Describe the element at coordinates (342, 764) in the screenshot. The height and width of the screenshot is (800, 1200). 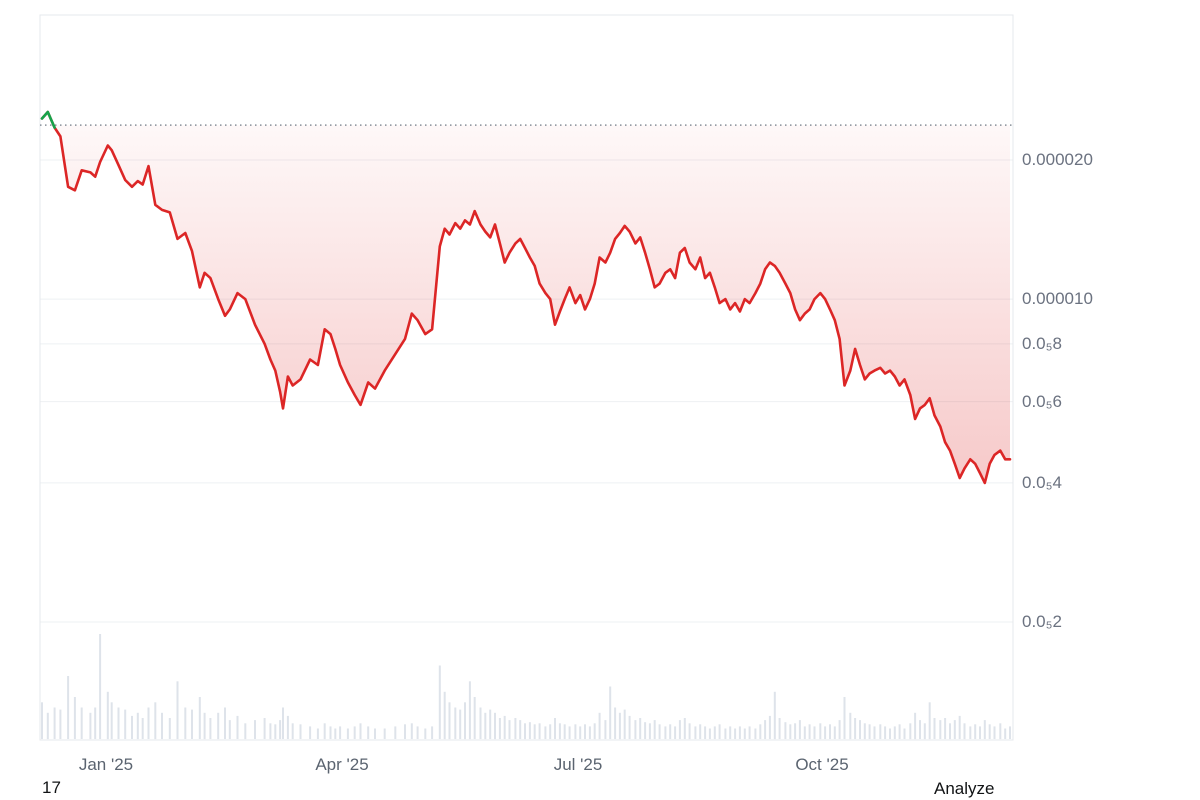
I see `x-axis-label: Apr '25` at that location.